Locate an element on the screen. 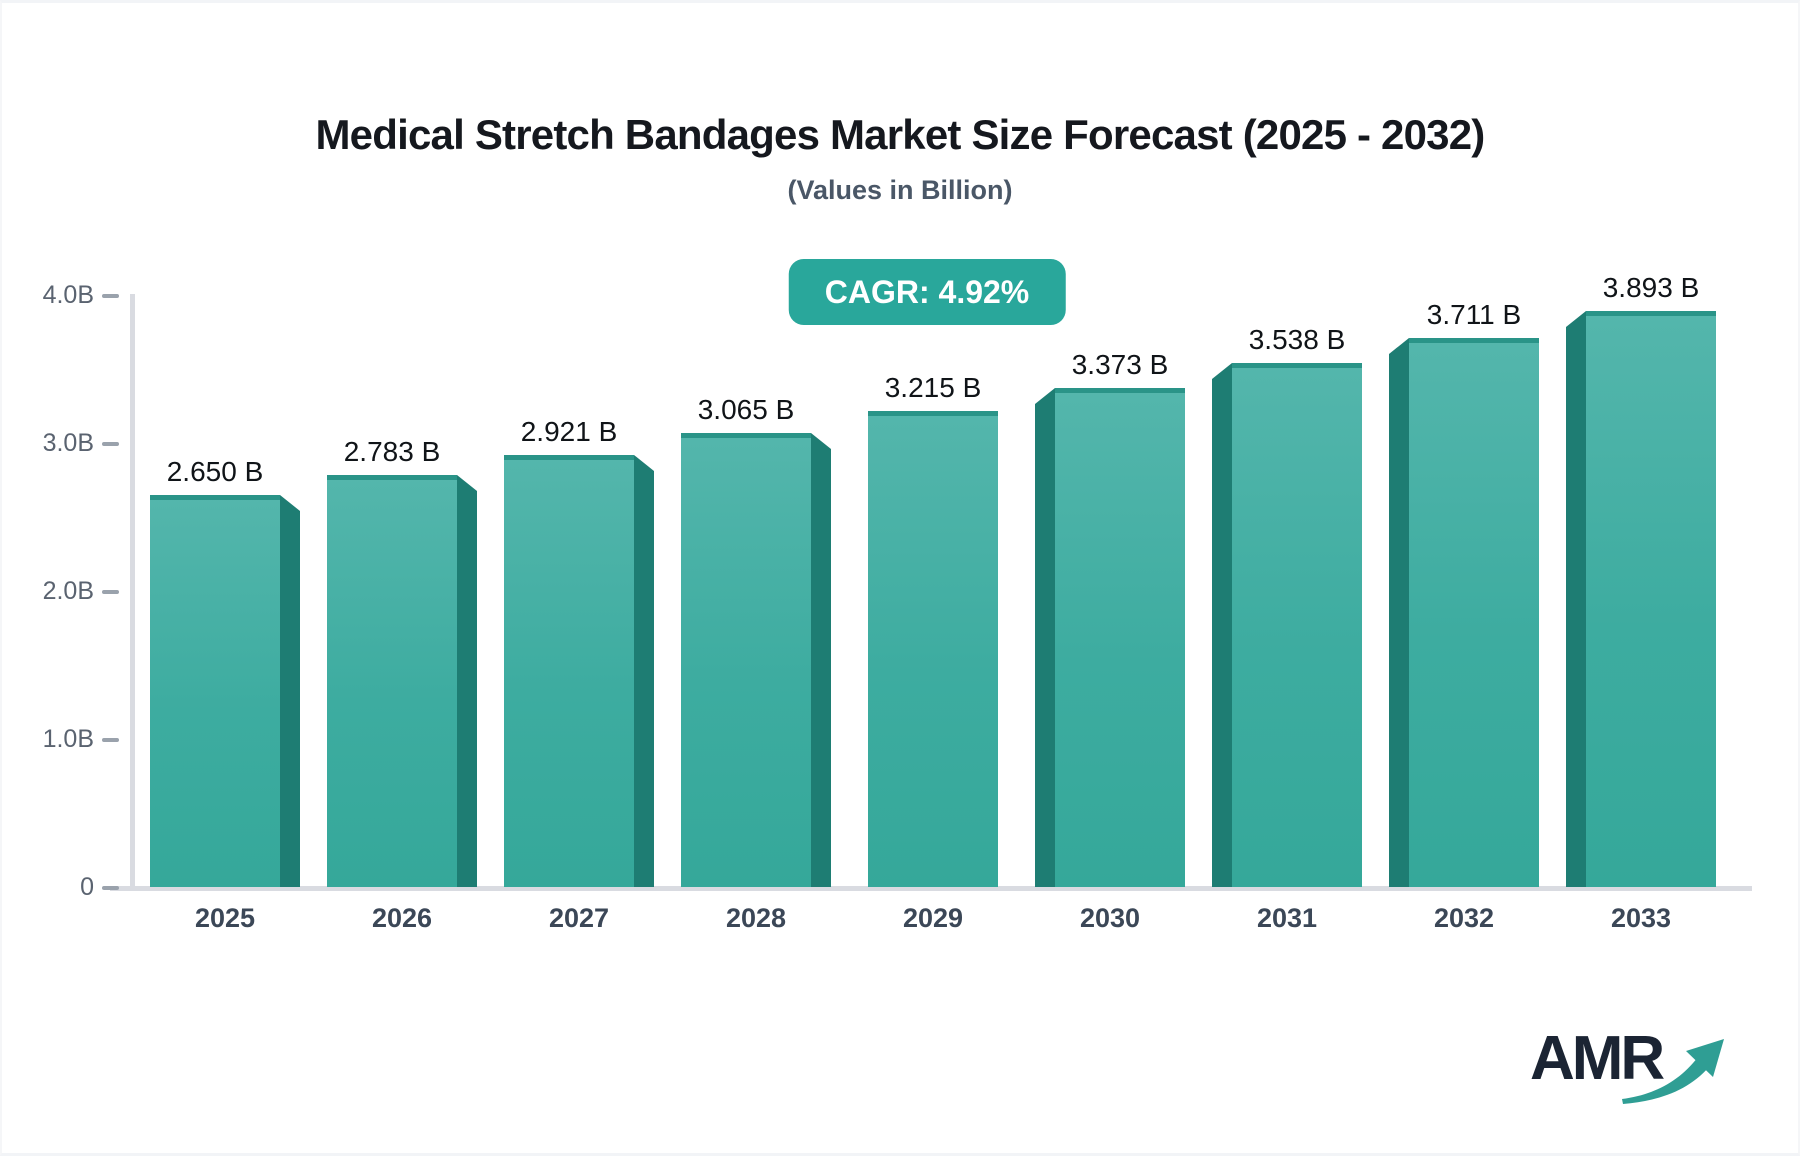 The image size is (1800, 1156). chart-subtitle: (Values in Billion) is located at coordinates (900, 190).